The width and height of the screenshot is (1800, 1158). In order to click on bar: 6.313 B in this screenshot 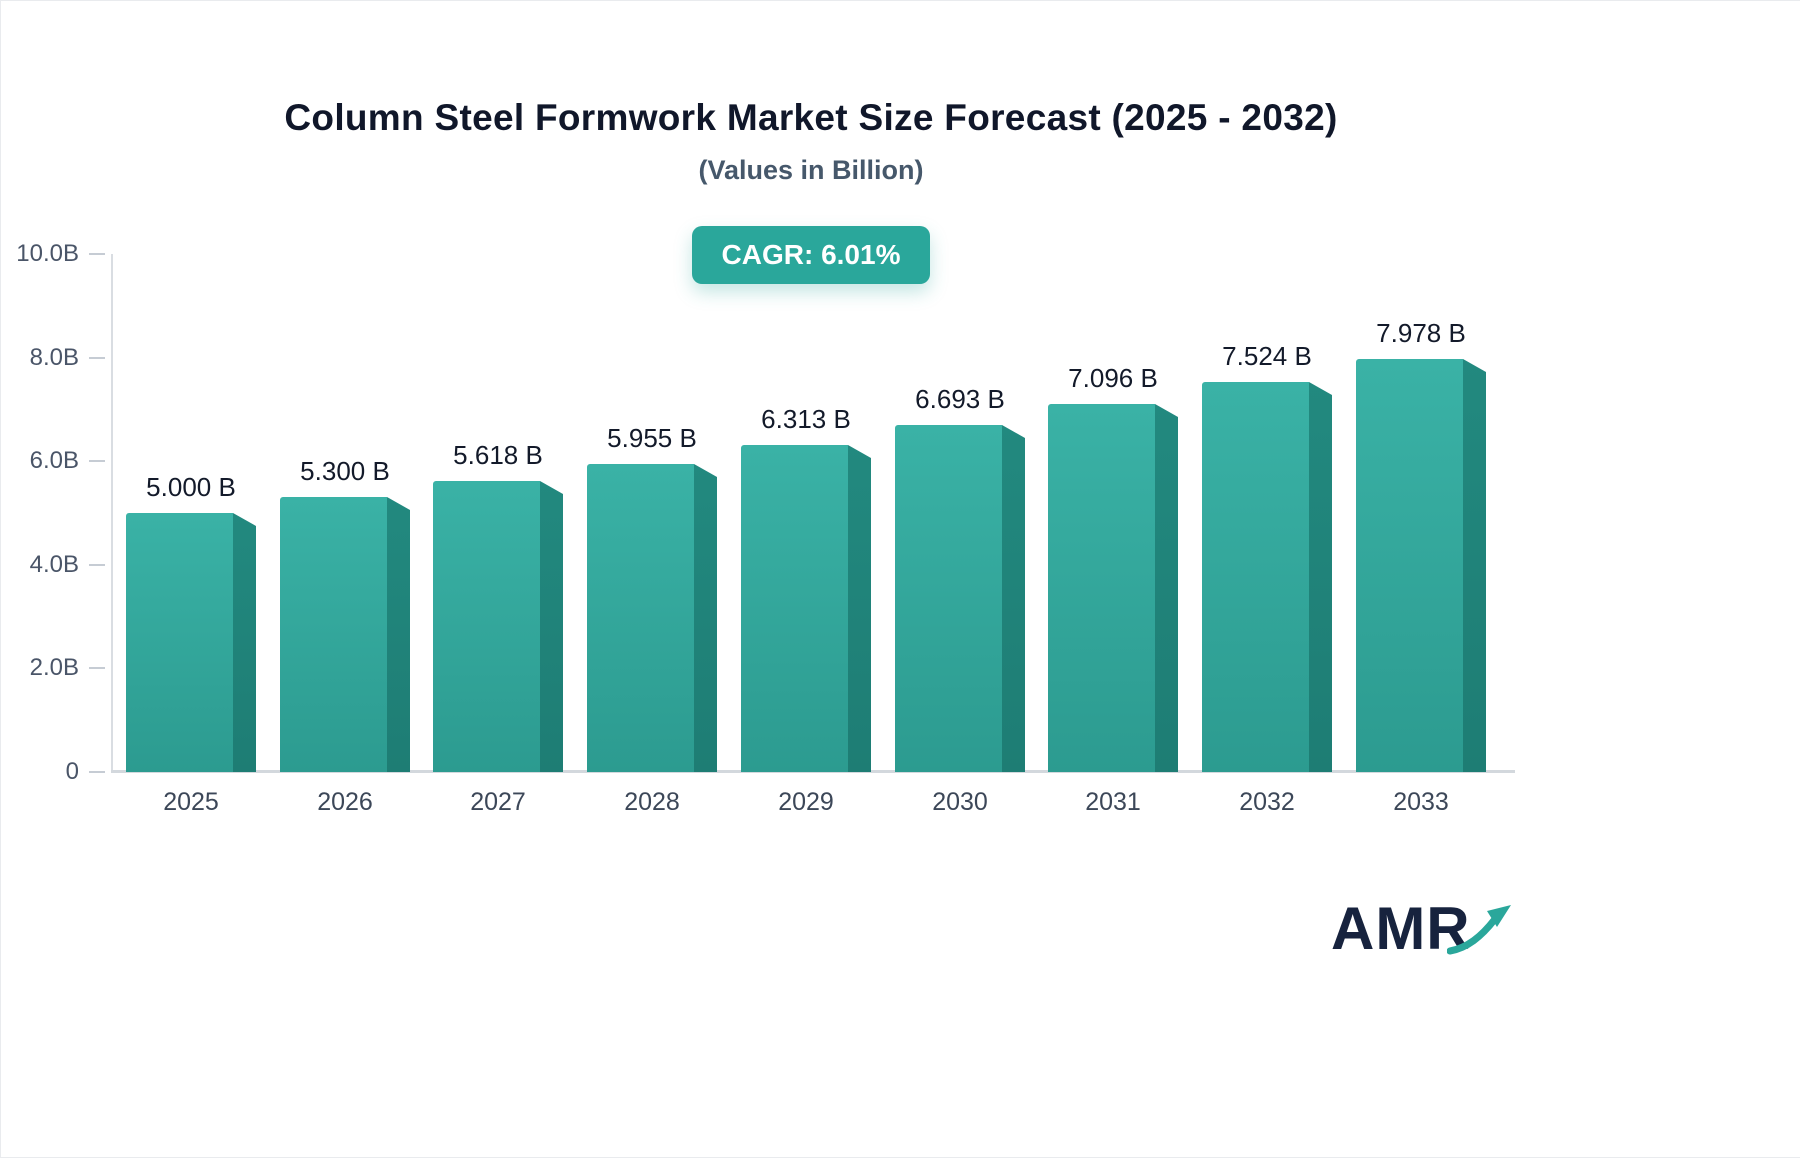, I will do `click(806, 588)`.